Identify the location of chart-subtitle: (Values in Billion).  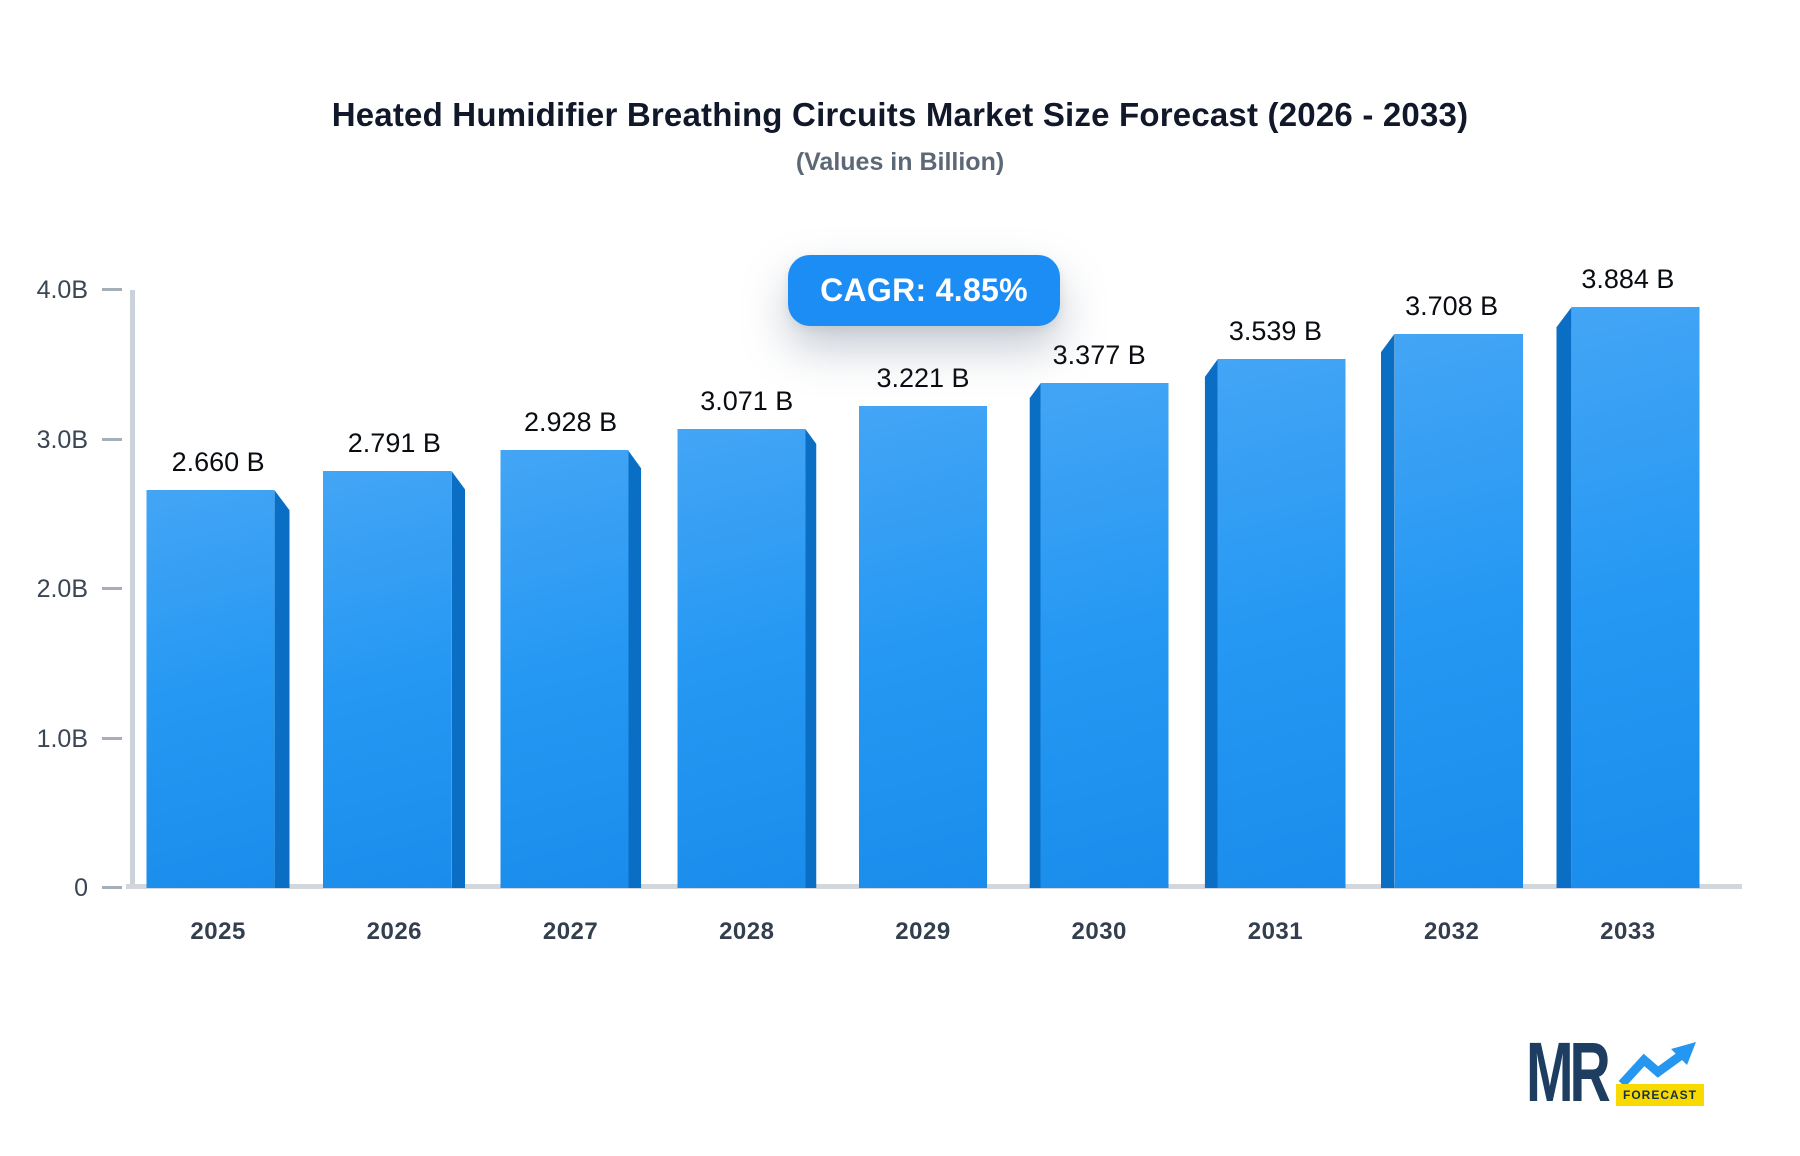
(900, 162).